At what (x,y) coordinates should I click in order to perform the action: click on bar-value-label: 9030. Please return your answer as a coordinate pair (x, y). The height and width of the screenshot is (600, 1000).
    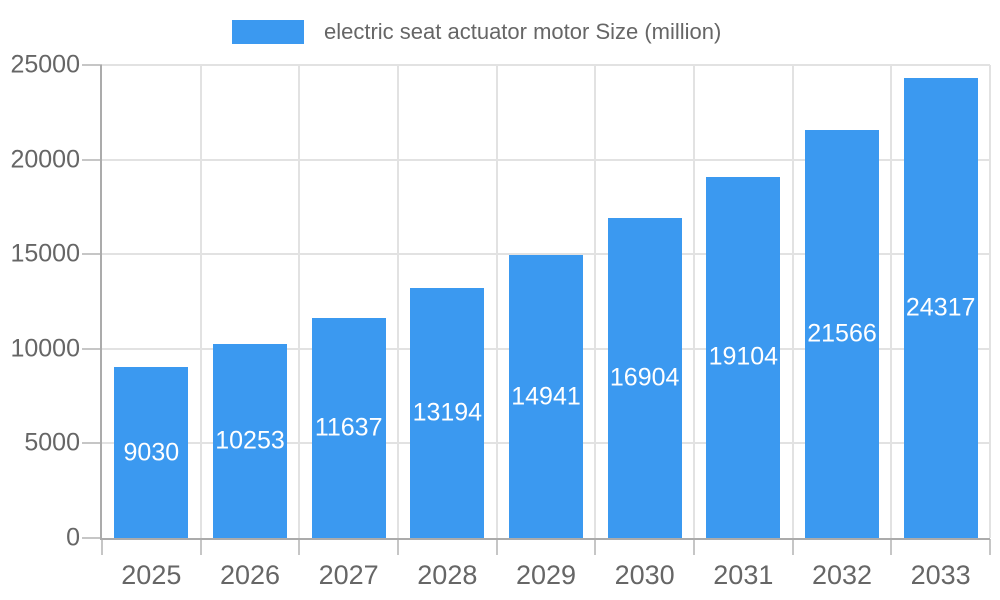
    Looking at the image, I should click on (151, 452).